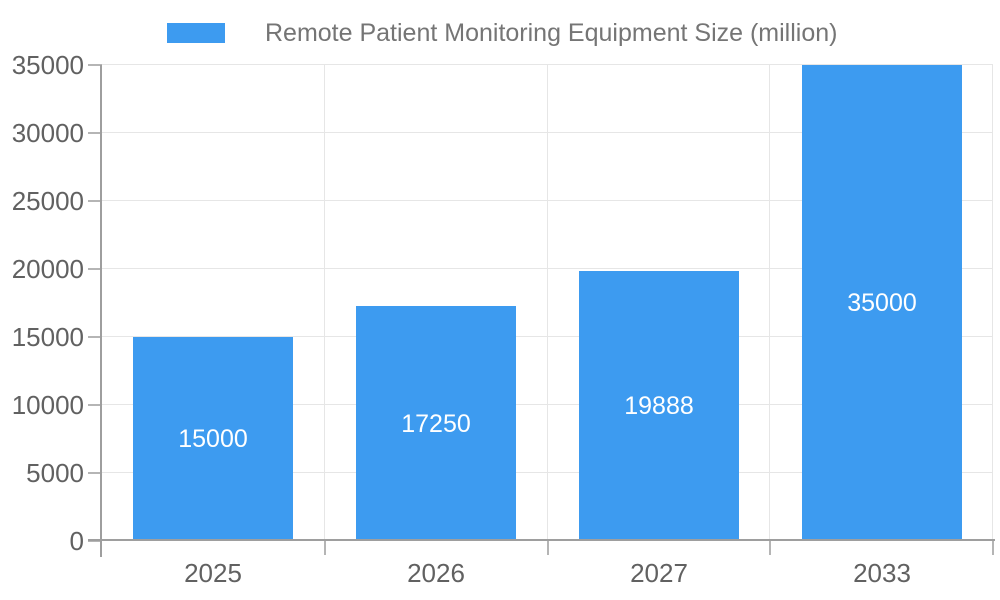 The width and height of the screenshot is (1000, 600). Describe the element at coordinates (101, 311) in the screenshot. I see `y-axis-line` at that location.